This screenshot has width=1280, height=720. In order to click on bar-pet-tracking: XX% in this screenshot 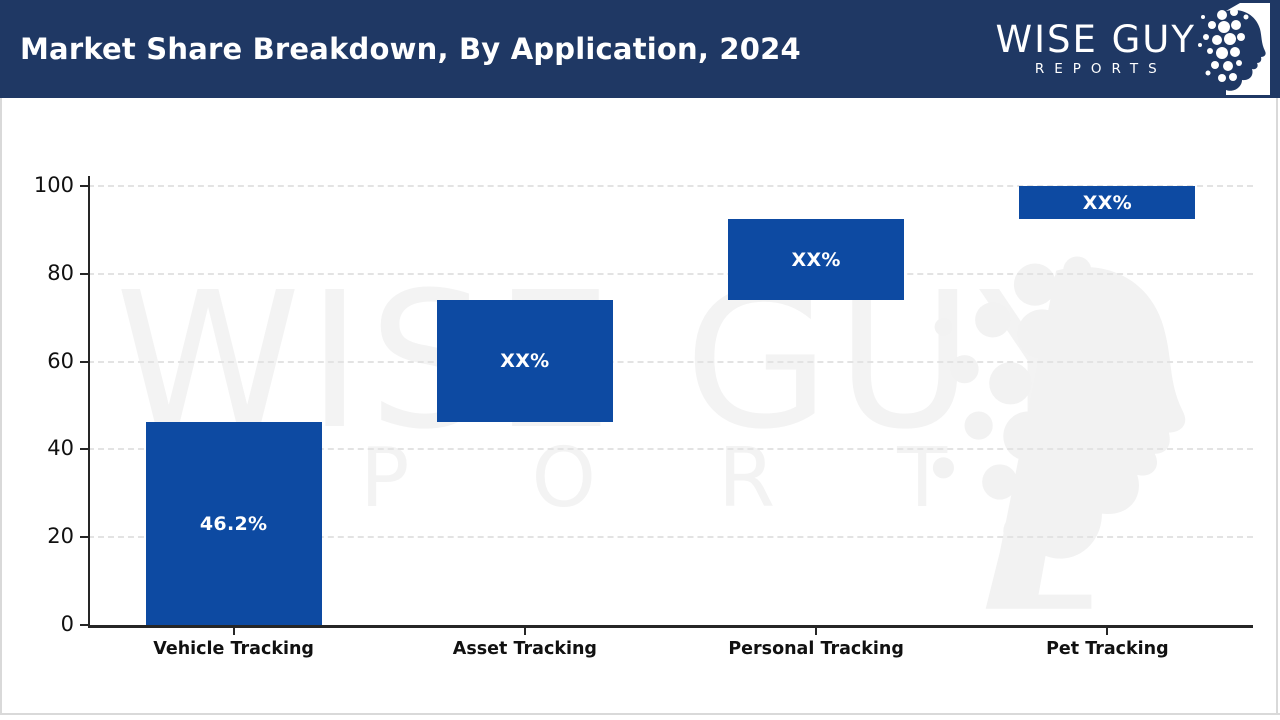, I will do `click(1107, 203)`.